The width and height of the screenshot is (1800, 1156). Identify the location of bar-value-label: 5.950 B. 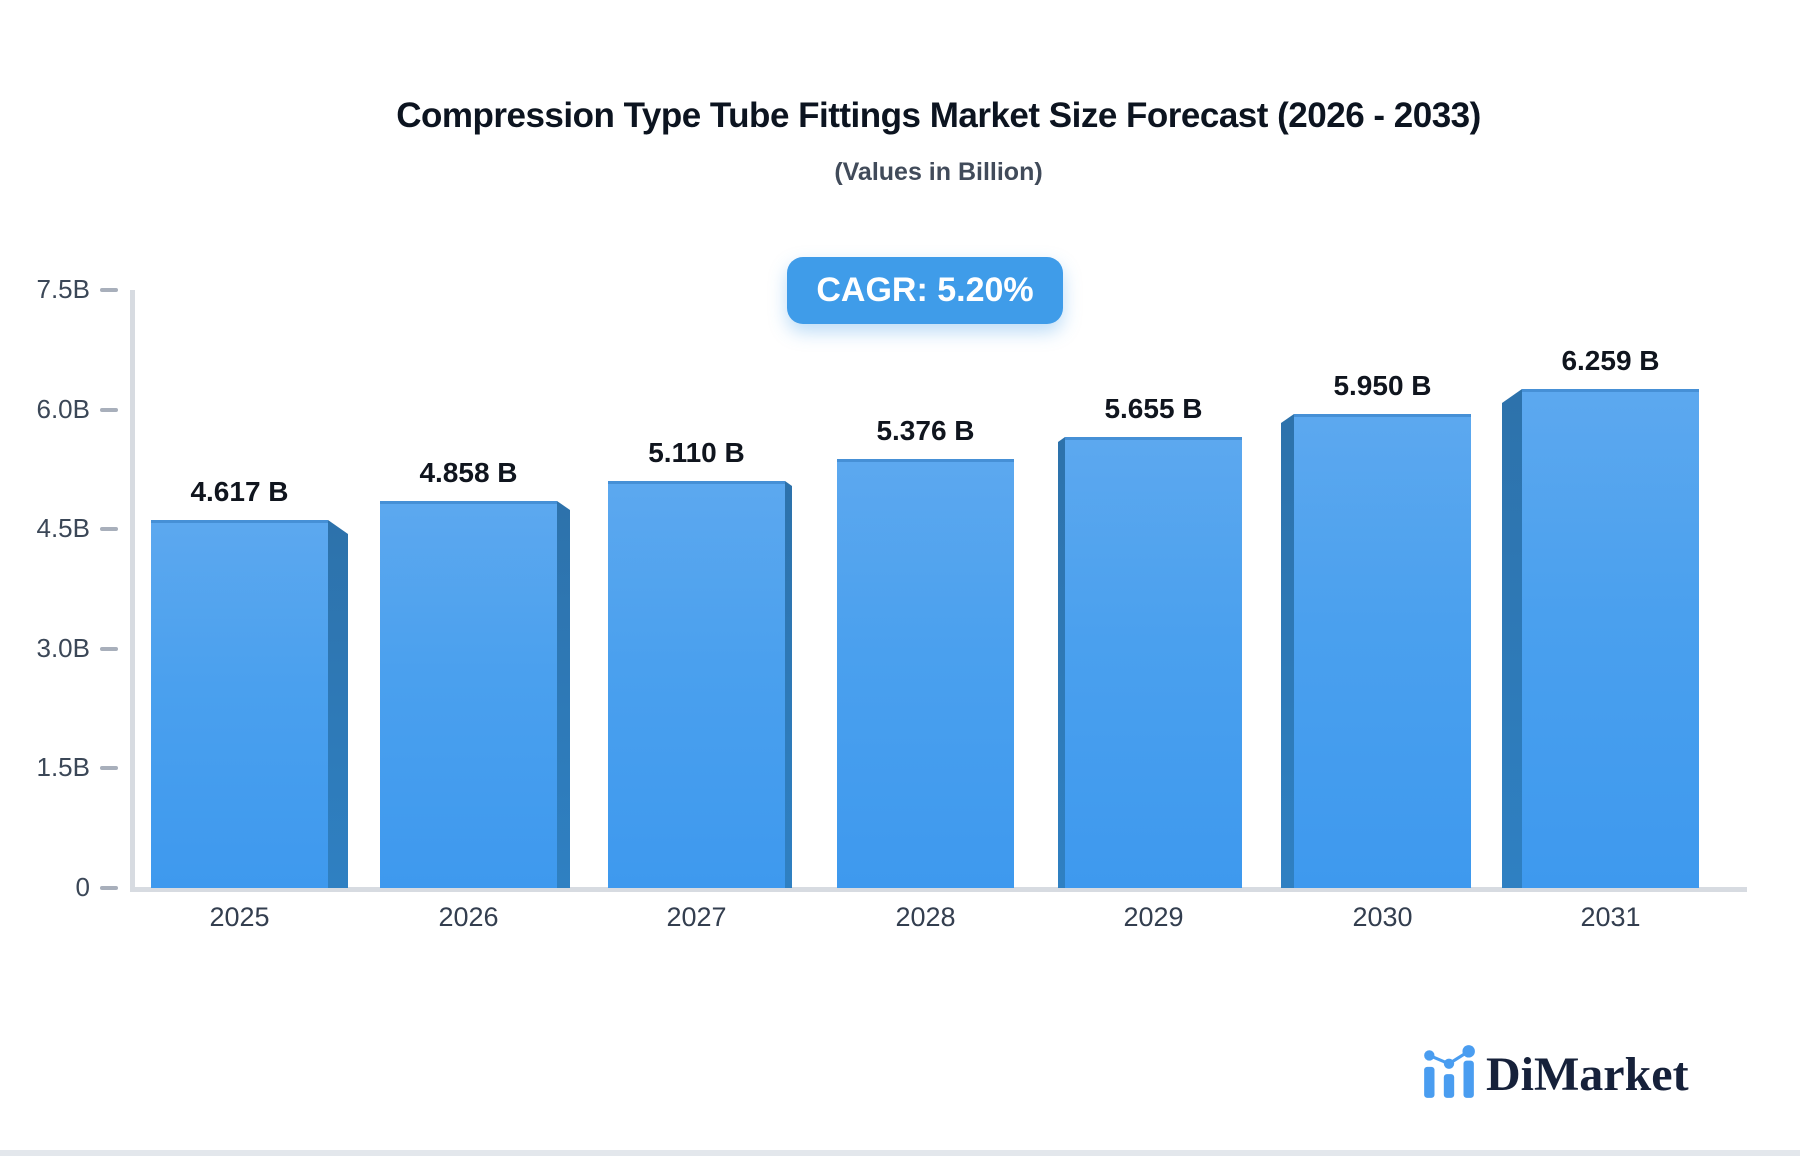
(1382, 385).